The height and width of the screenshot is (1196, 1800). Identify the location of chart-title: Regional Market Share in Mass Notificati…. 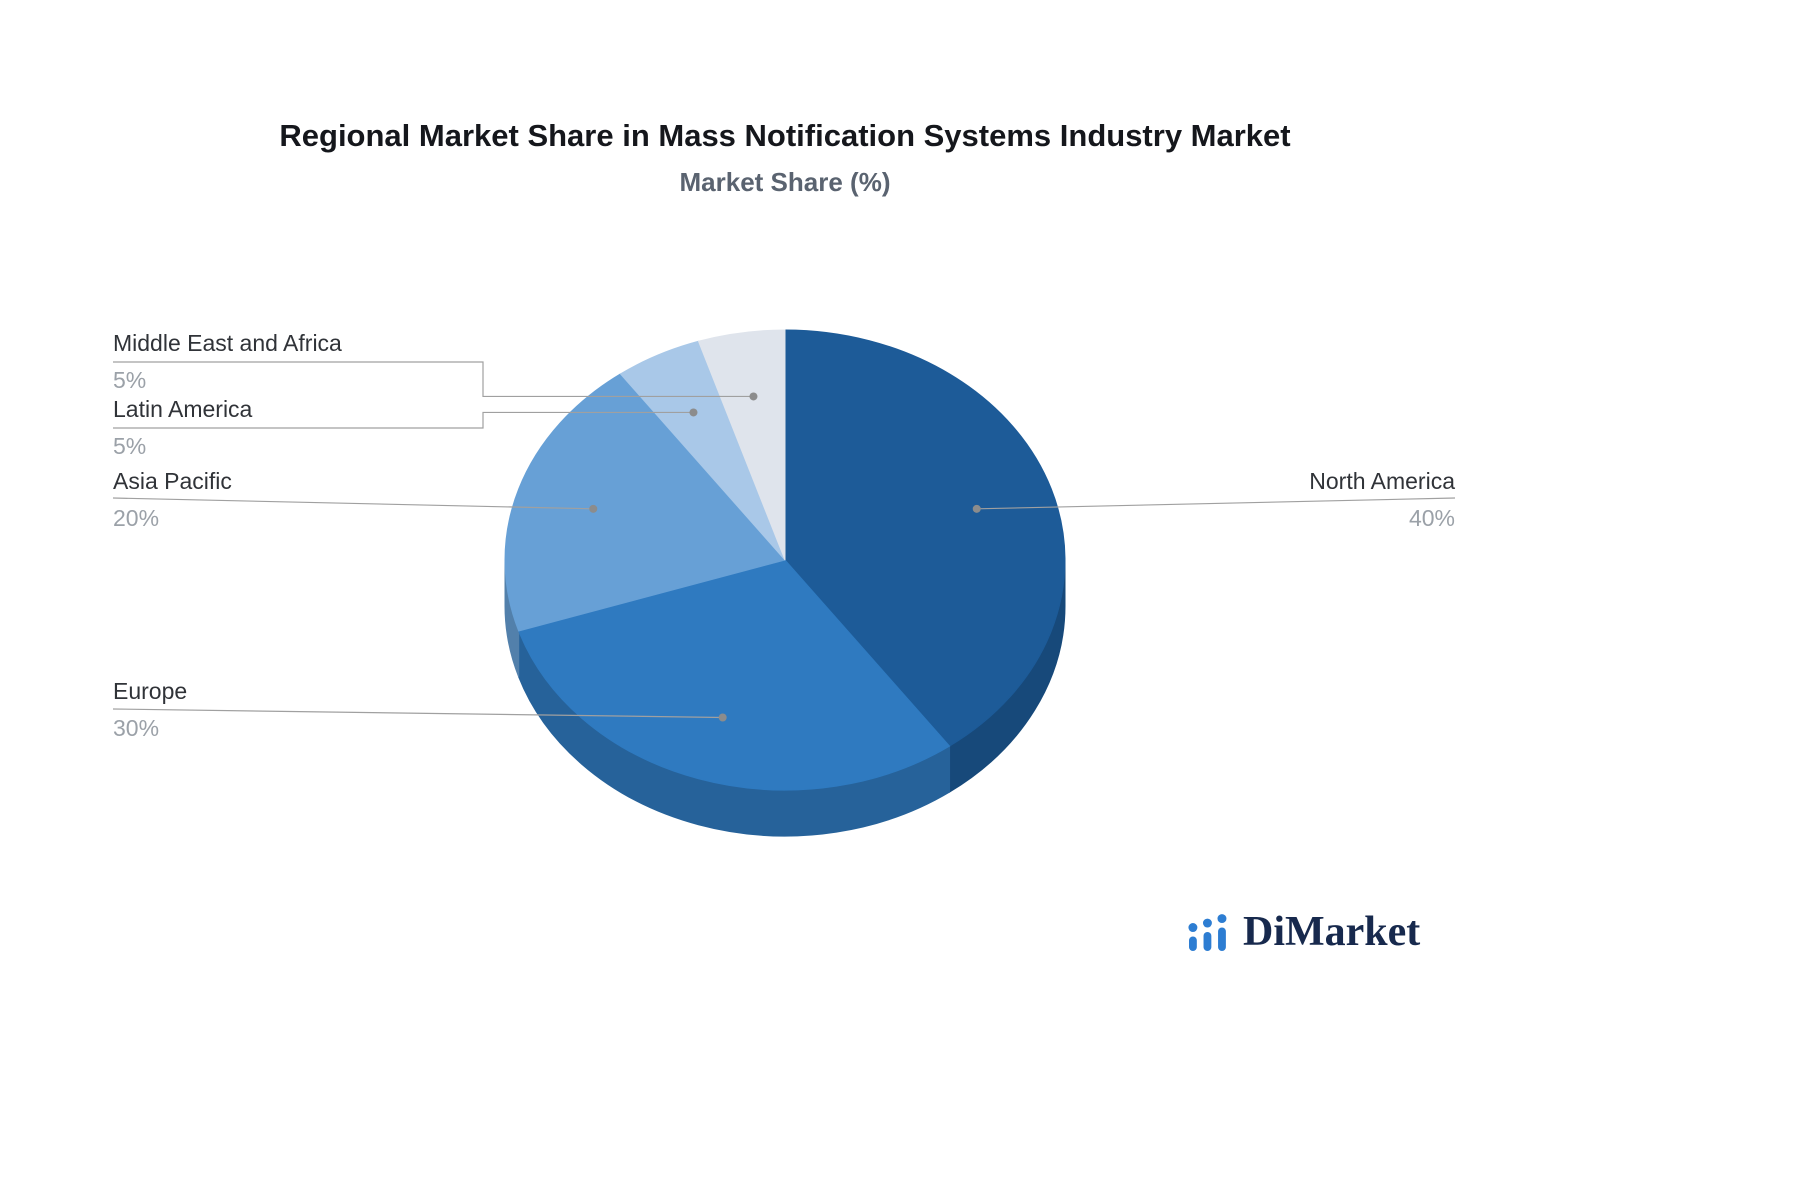
(785, 135).